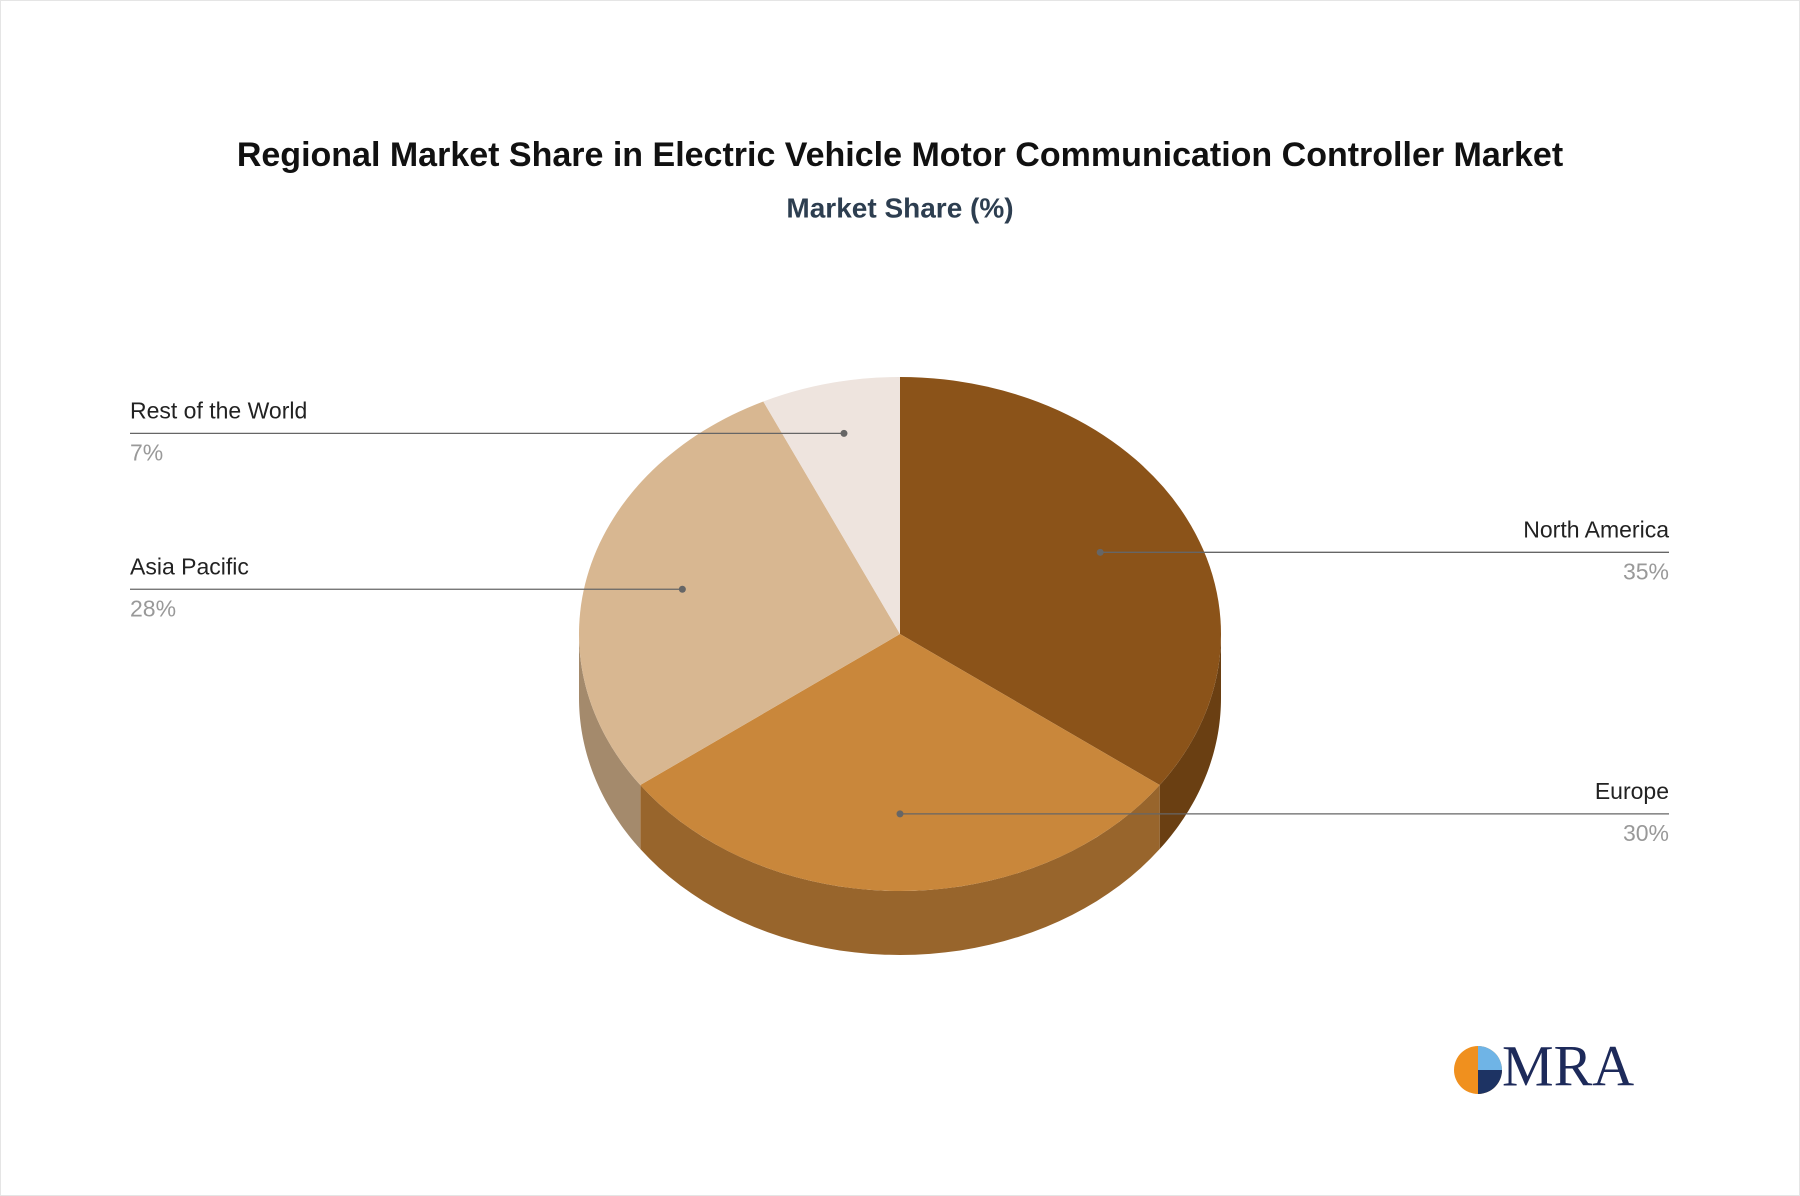 Image resolution: width=1800 pixels, height=1196 pixels. Describe the element at coordinates (1646, 571) in the screenshot. I see `value-label: 35%` at that location.